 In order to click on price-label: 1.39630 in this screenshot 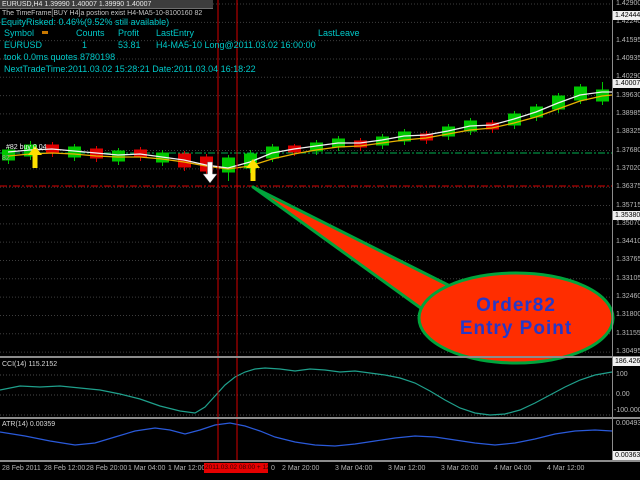, I will do `click(628, 95)`.